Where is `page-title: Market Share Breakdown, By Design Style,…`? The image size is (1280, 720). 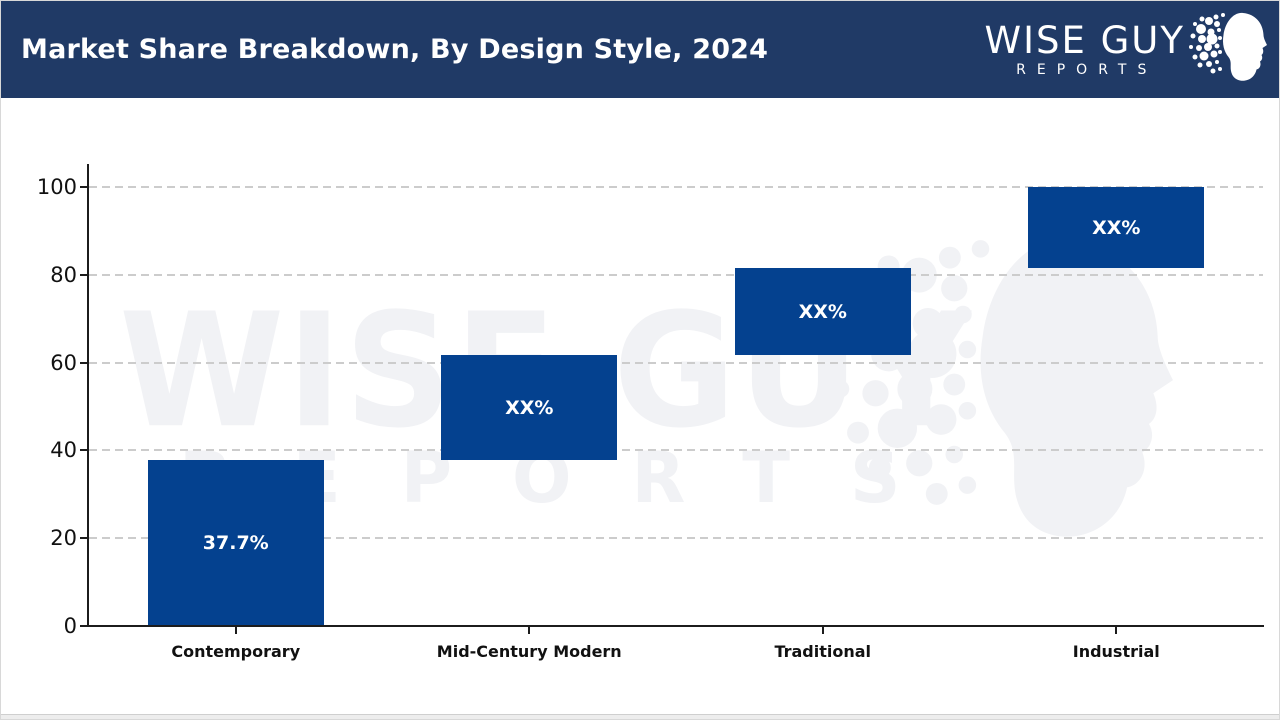
page-title: Market Share Breakdown, By Design Style,… is located at coordinates (395, 49).